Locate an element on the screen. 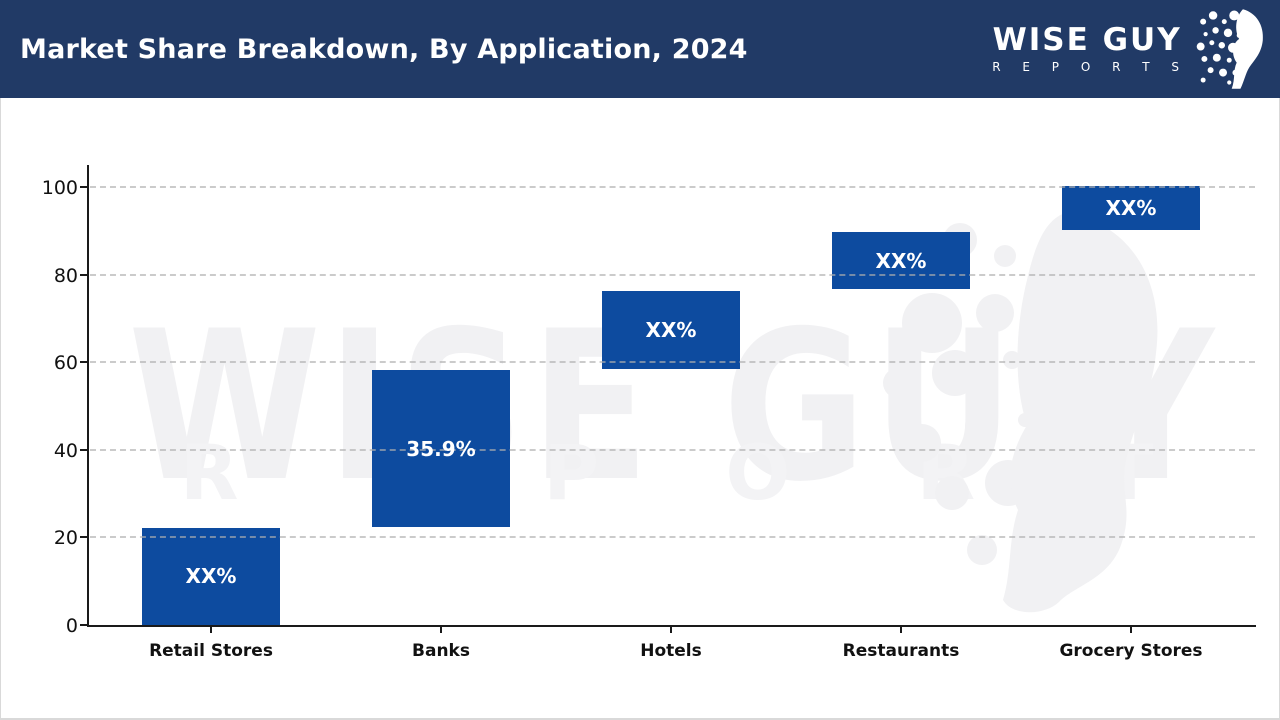  y-axis-line is located at coordinates (88, 396).